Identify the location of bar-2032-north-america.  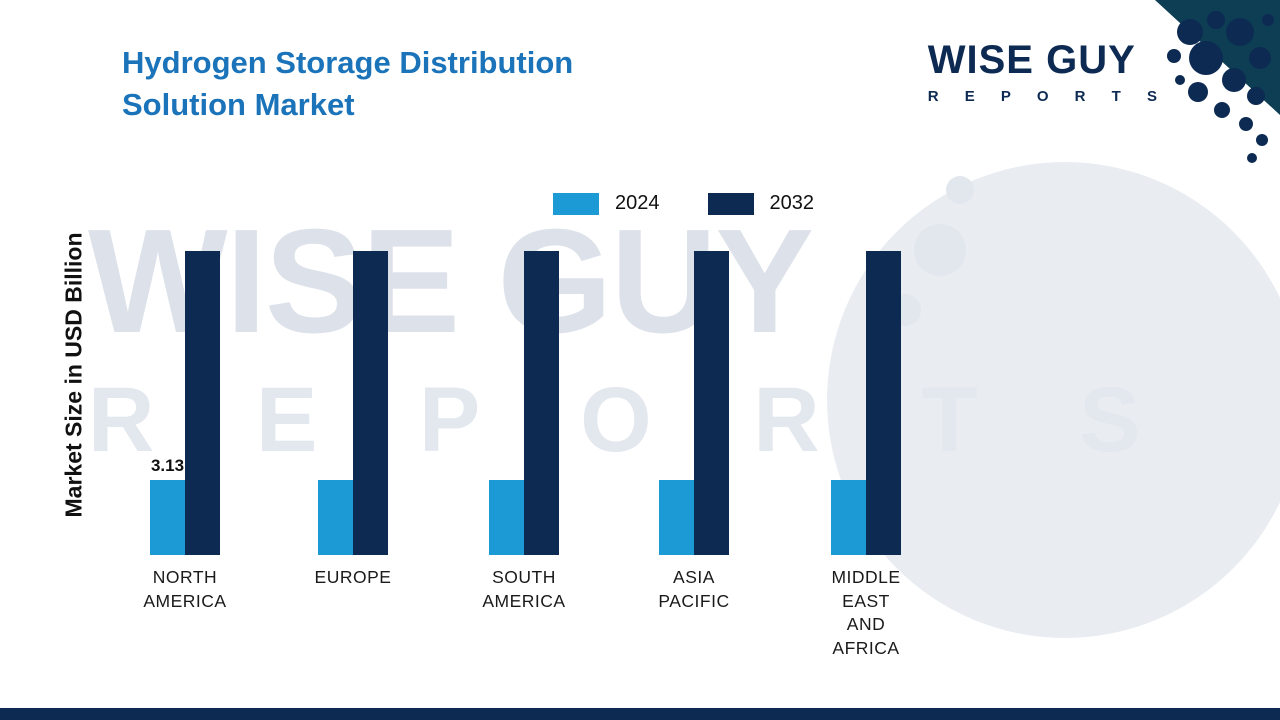
(202, 403).